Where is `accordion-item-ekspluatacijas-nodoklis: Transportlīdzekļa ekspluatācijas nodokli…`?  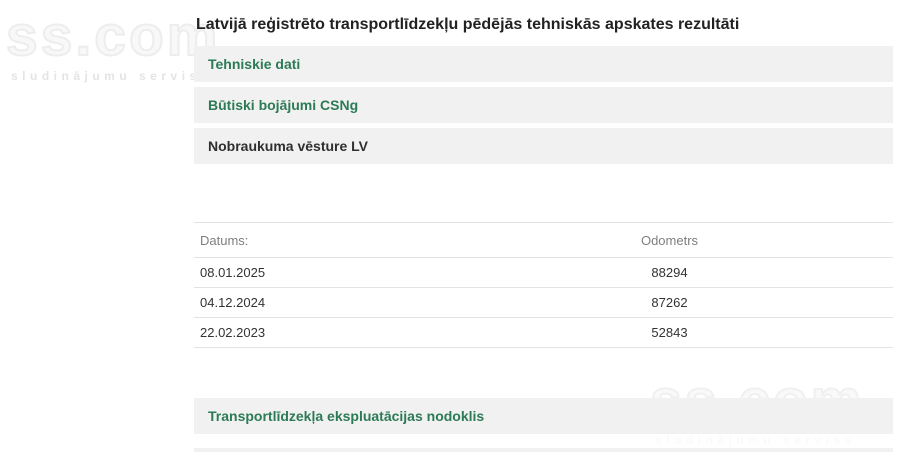
accordion-item-ekspluatacijas-nodoklis: Transportlīdzekļa ekspluatācijas nodokli… is located at coordinates (543, 416).